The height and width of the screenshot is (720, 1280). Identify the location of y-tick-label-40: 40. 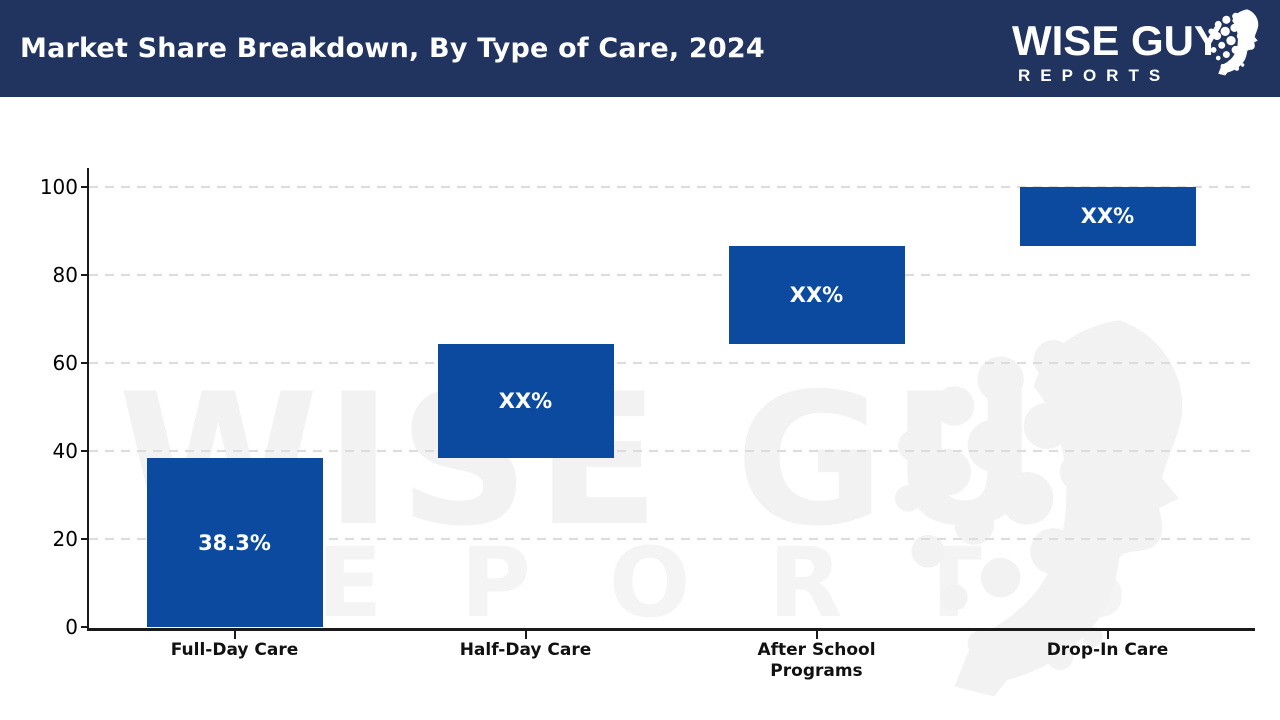
(65, 451).